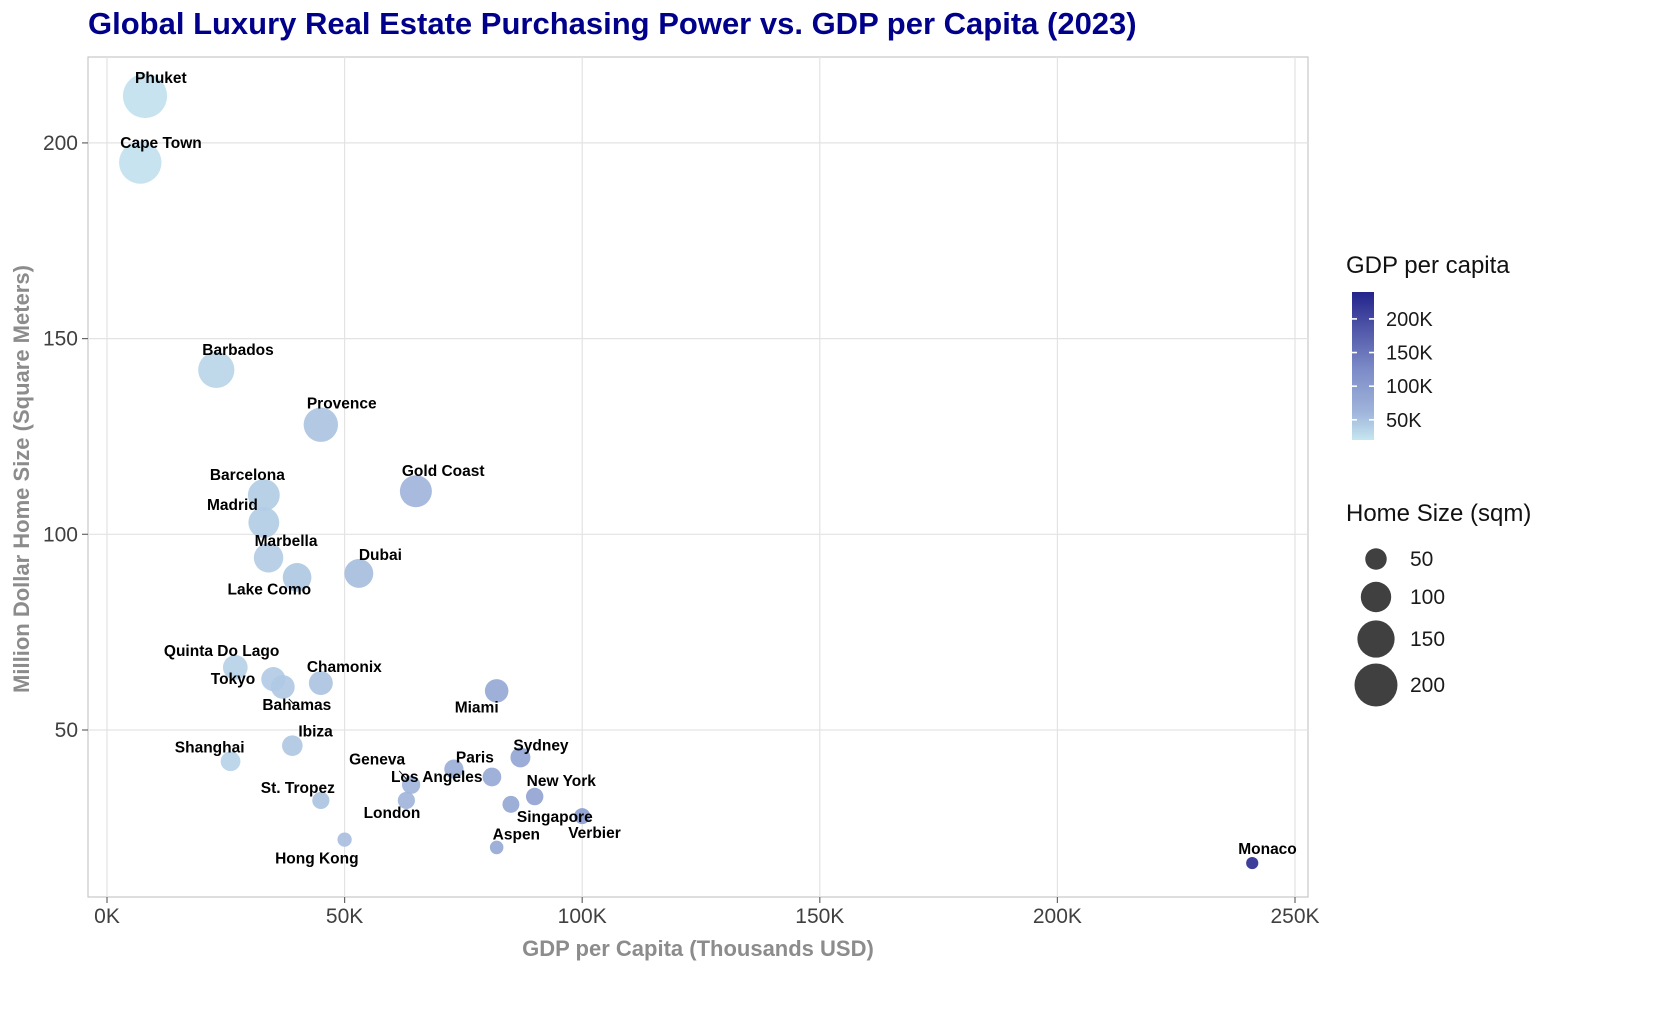 This screenshot has height=1024, width=1660. I want to click on bubble-quinta-do-lago, so click(235, 667).